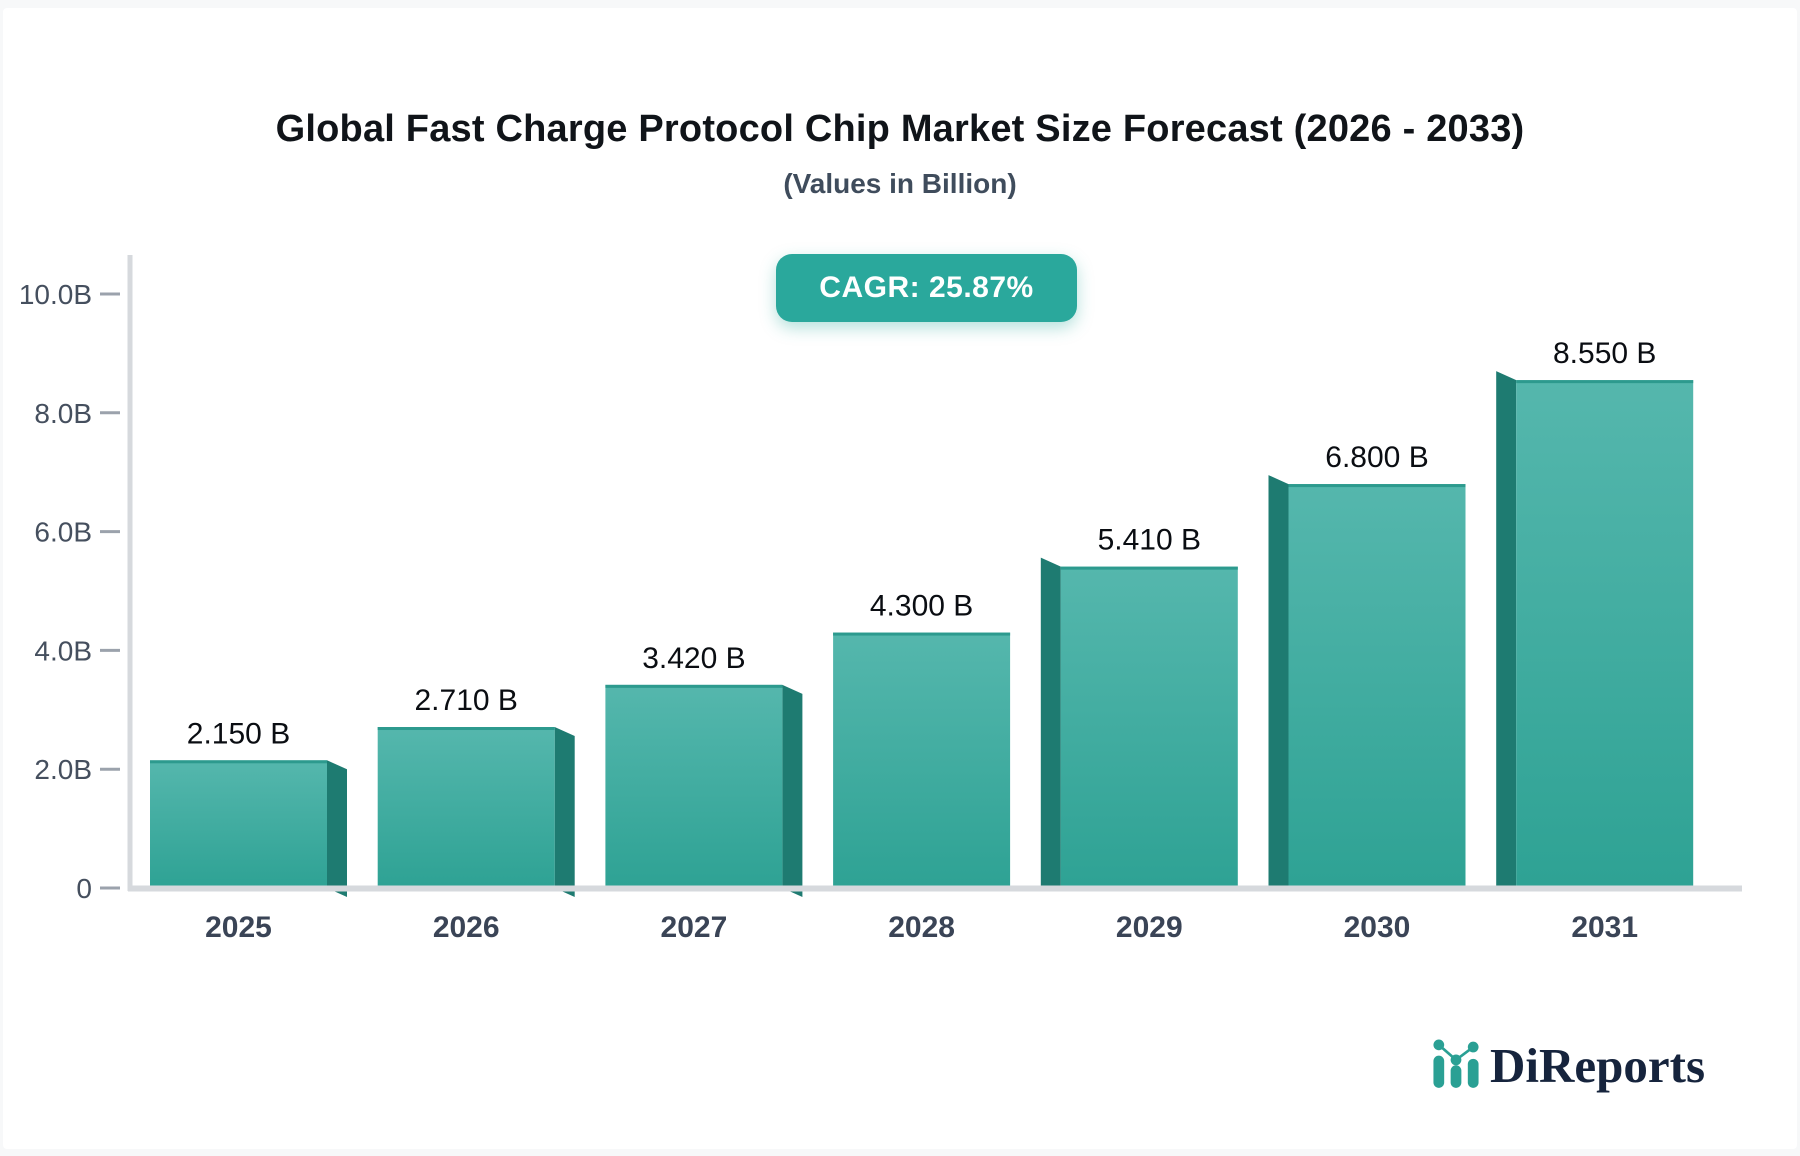  What do you see at coordinates (792, 790) in the screenshot?
I see `bar-side-2027` at bounding box center [792, 790].